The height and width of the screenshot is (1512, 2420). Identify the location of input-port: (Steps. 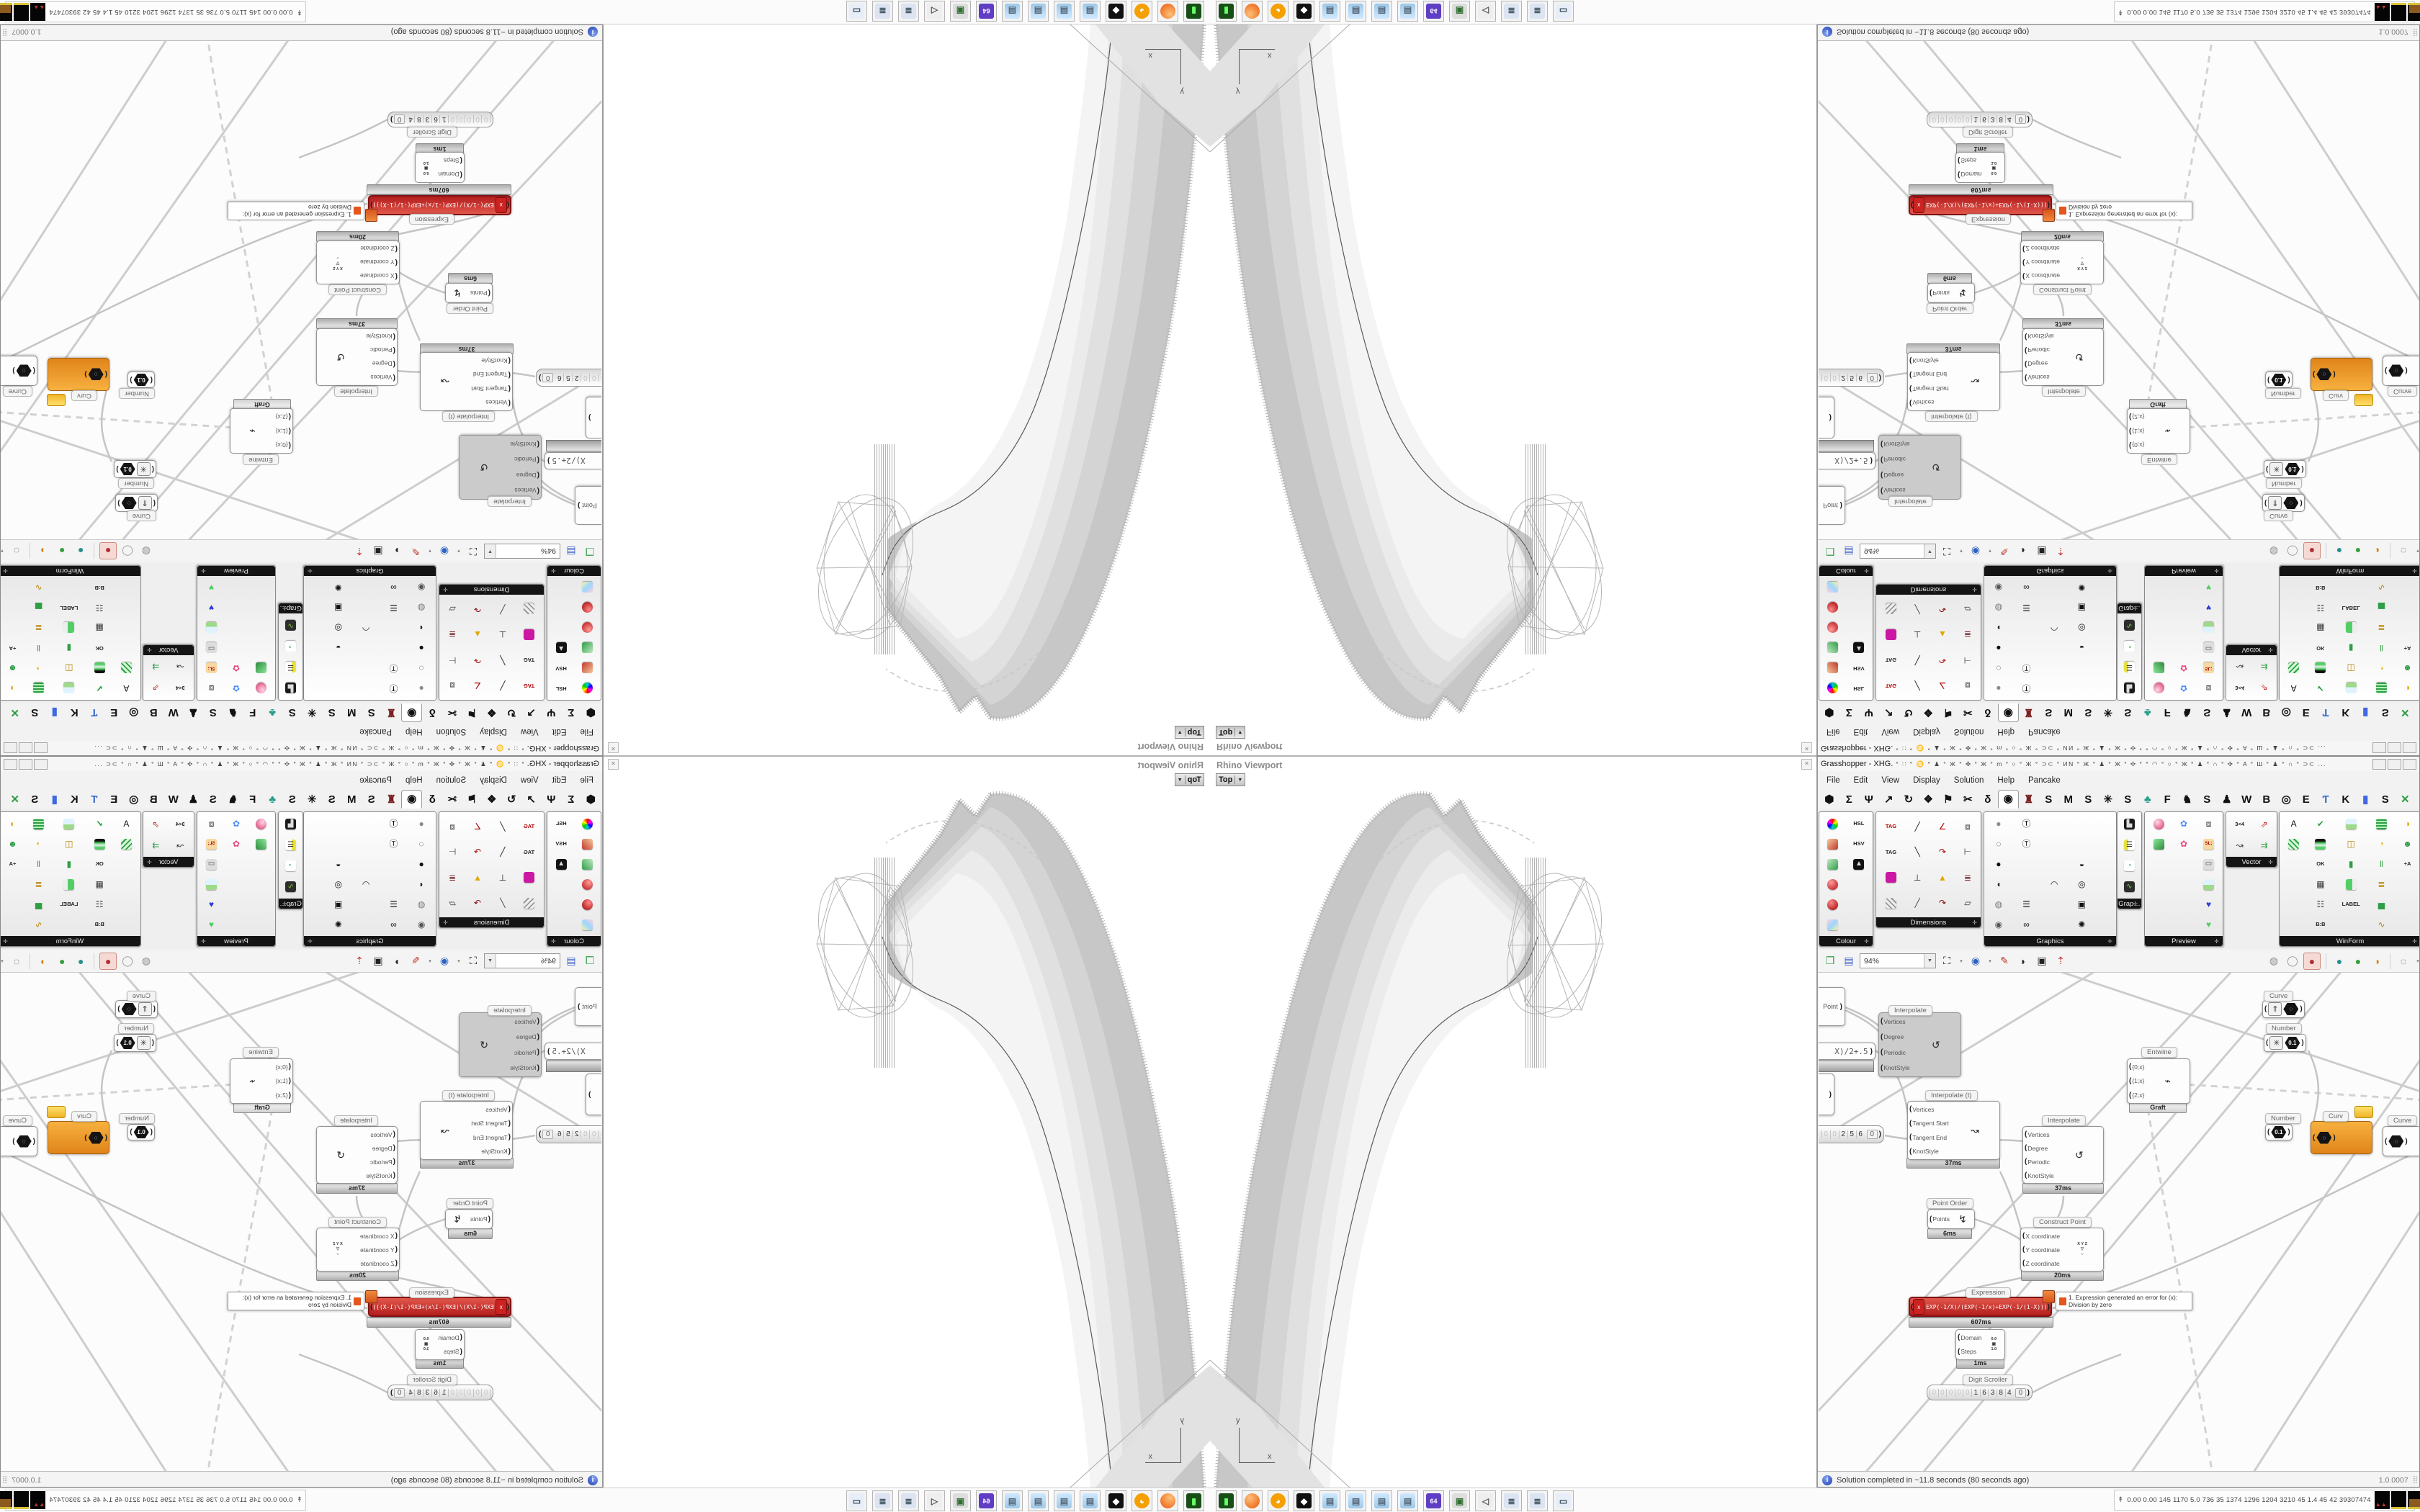
(453, 160).